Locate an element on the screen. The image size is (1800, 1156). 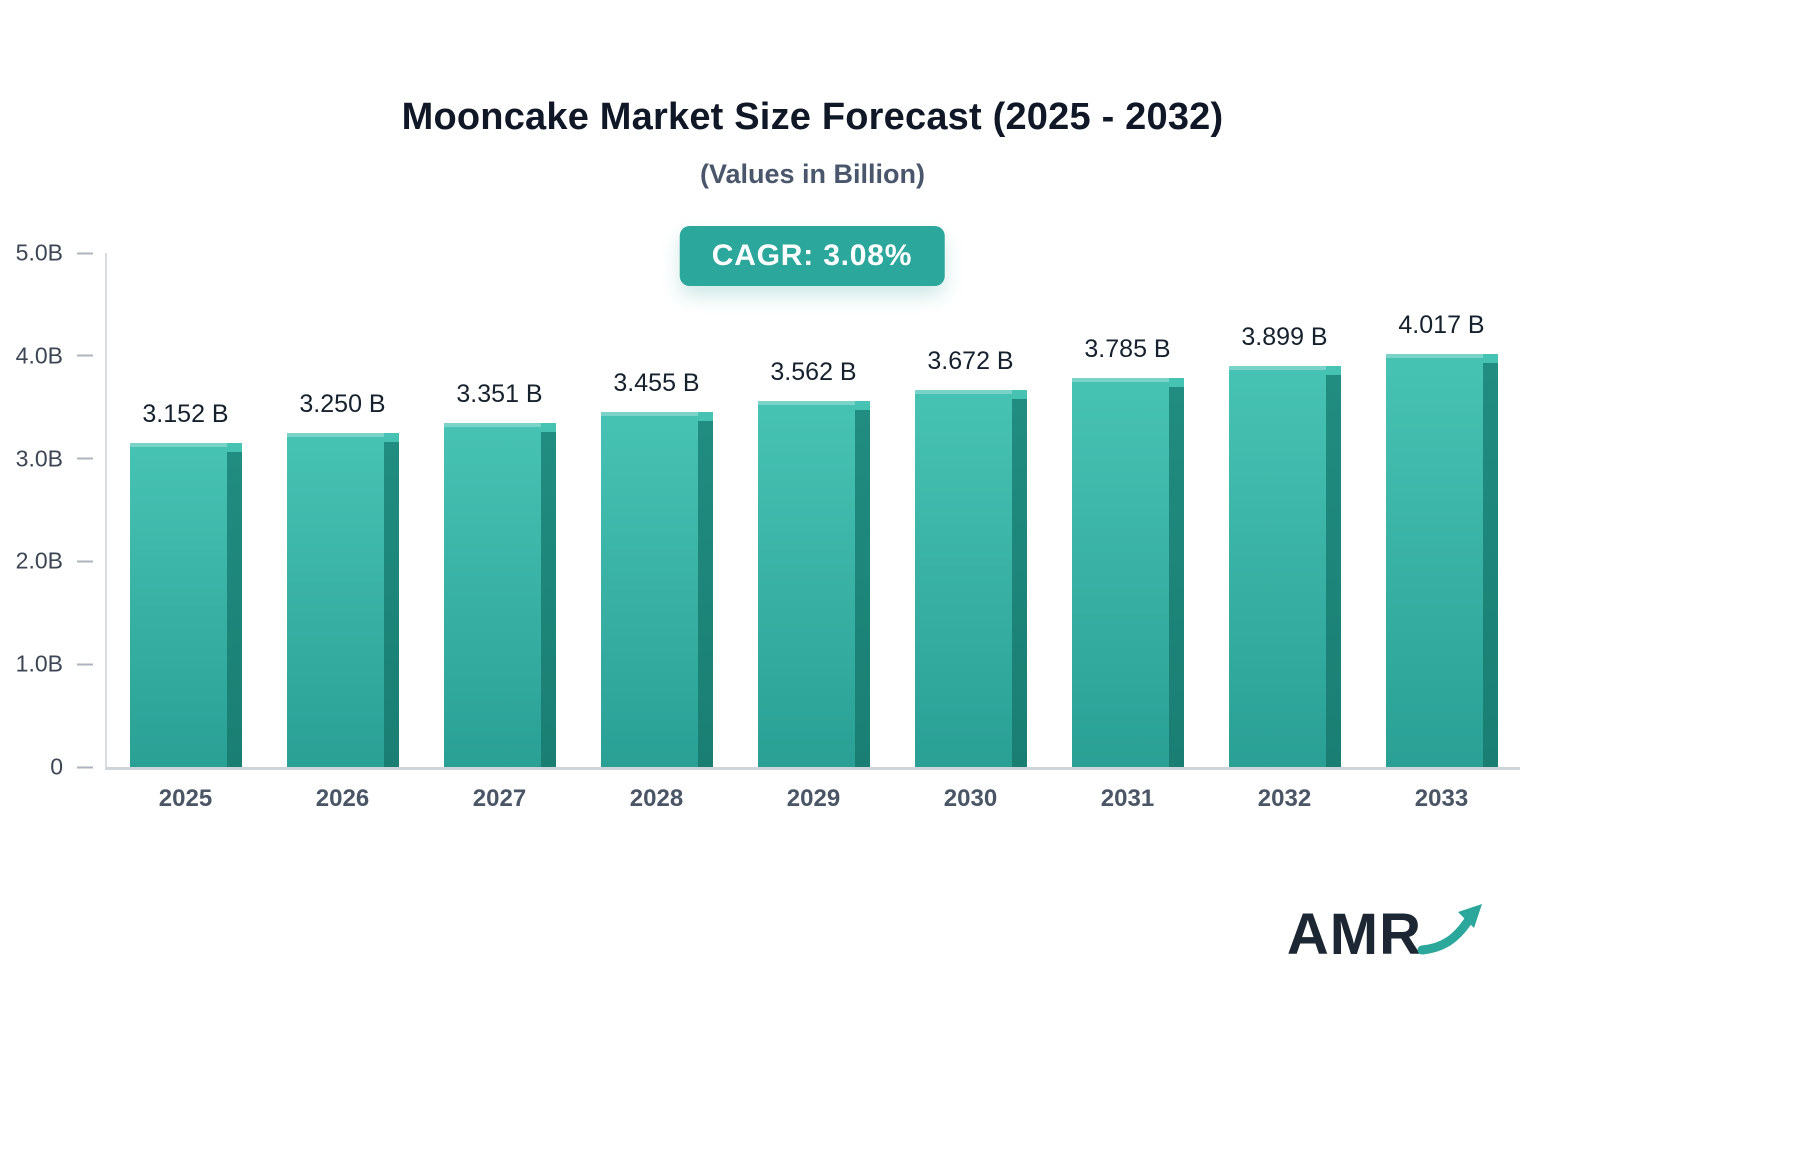
bar-group: 3.785 B is located at coordinates (1127, 510).